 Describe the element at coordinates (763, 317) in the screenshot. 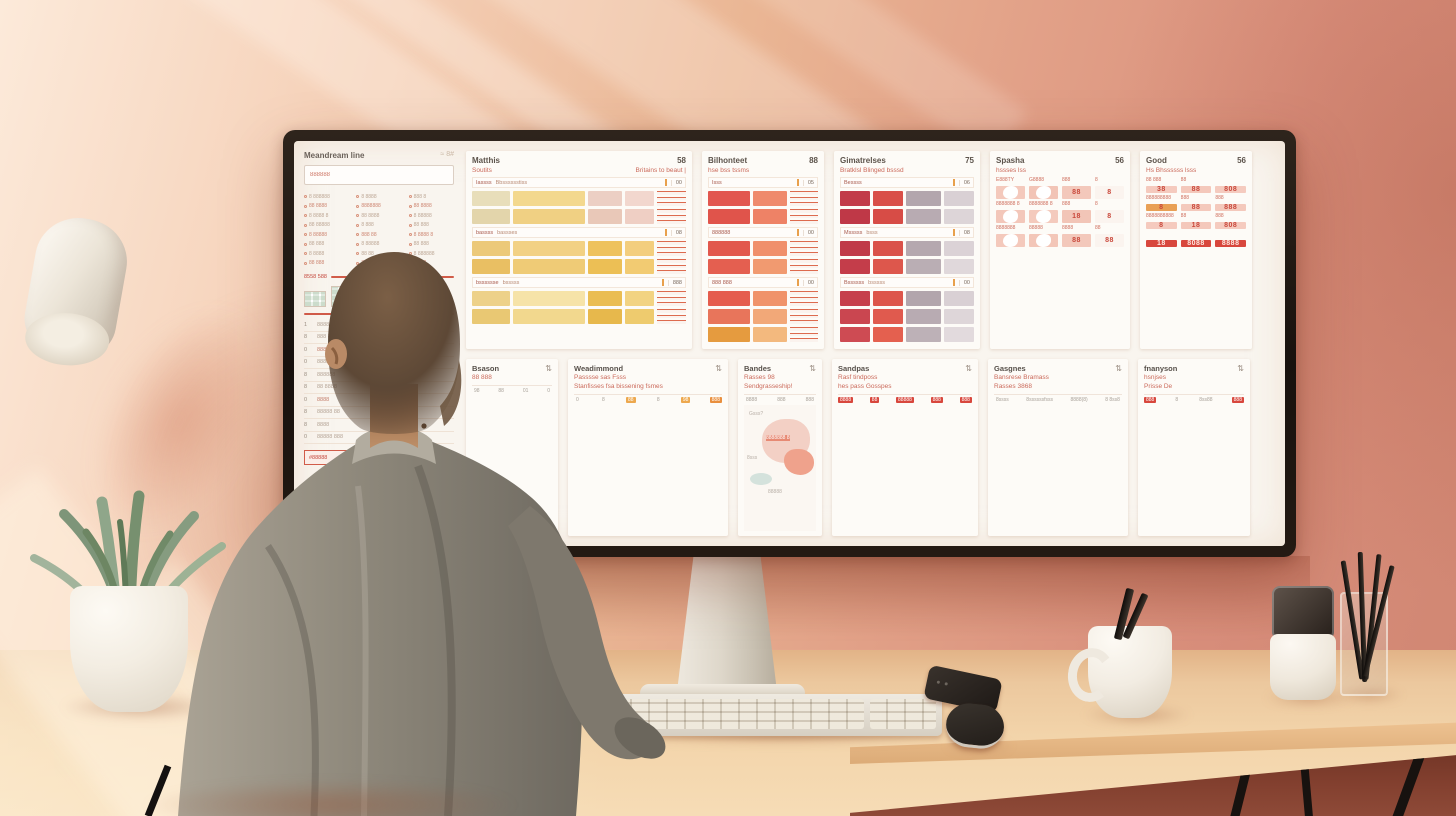

I see `group-rows` at that location.